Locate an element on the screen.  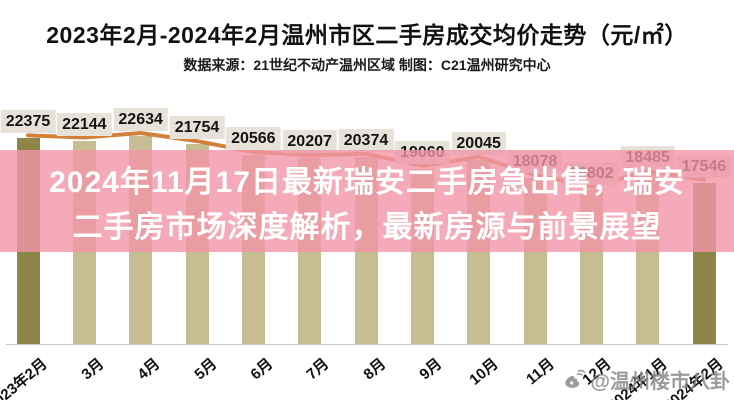
x-axis-label-6月: 6月 is located at coordinates (262, 369).